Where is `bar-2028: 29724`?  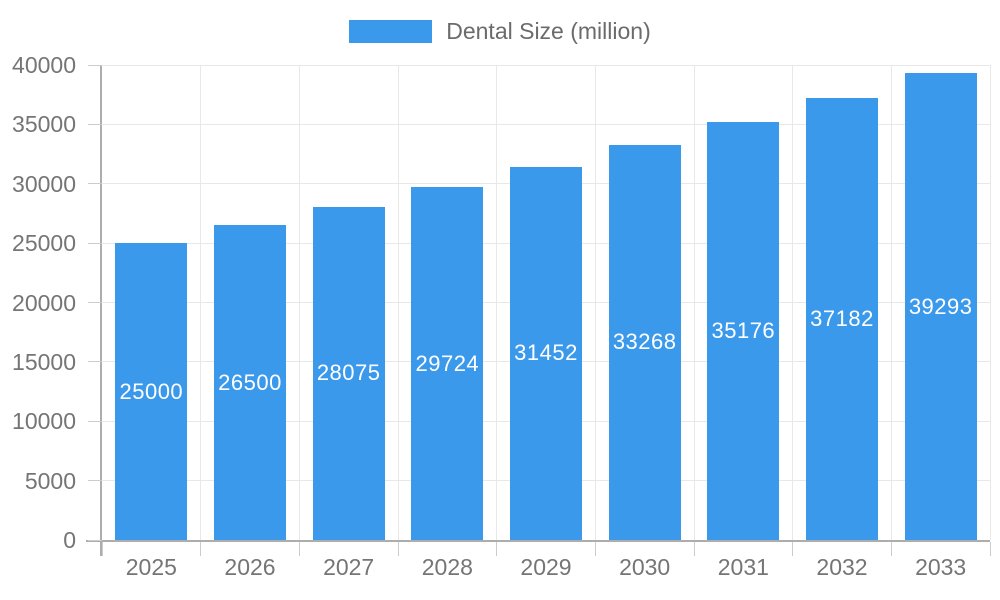 bar-2028: 29724 is located at coordinates (447, 363).